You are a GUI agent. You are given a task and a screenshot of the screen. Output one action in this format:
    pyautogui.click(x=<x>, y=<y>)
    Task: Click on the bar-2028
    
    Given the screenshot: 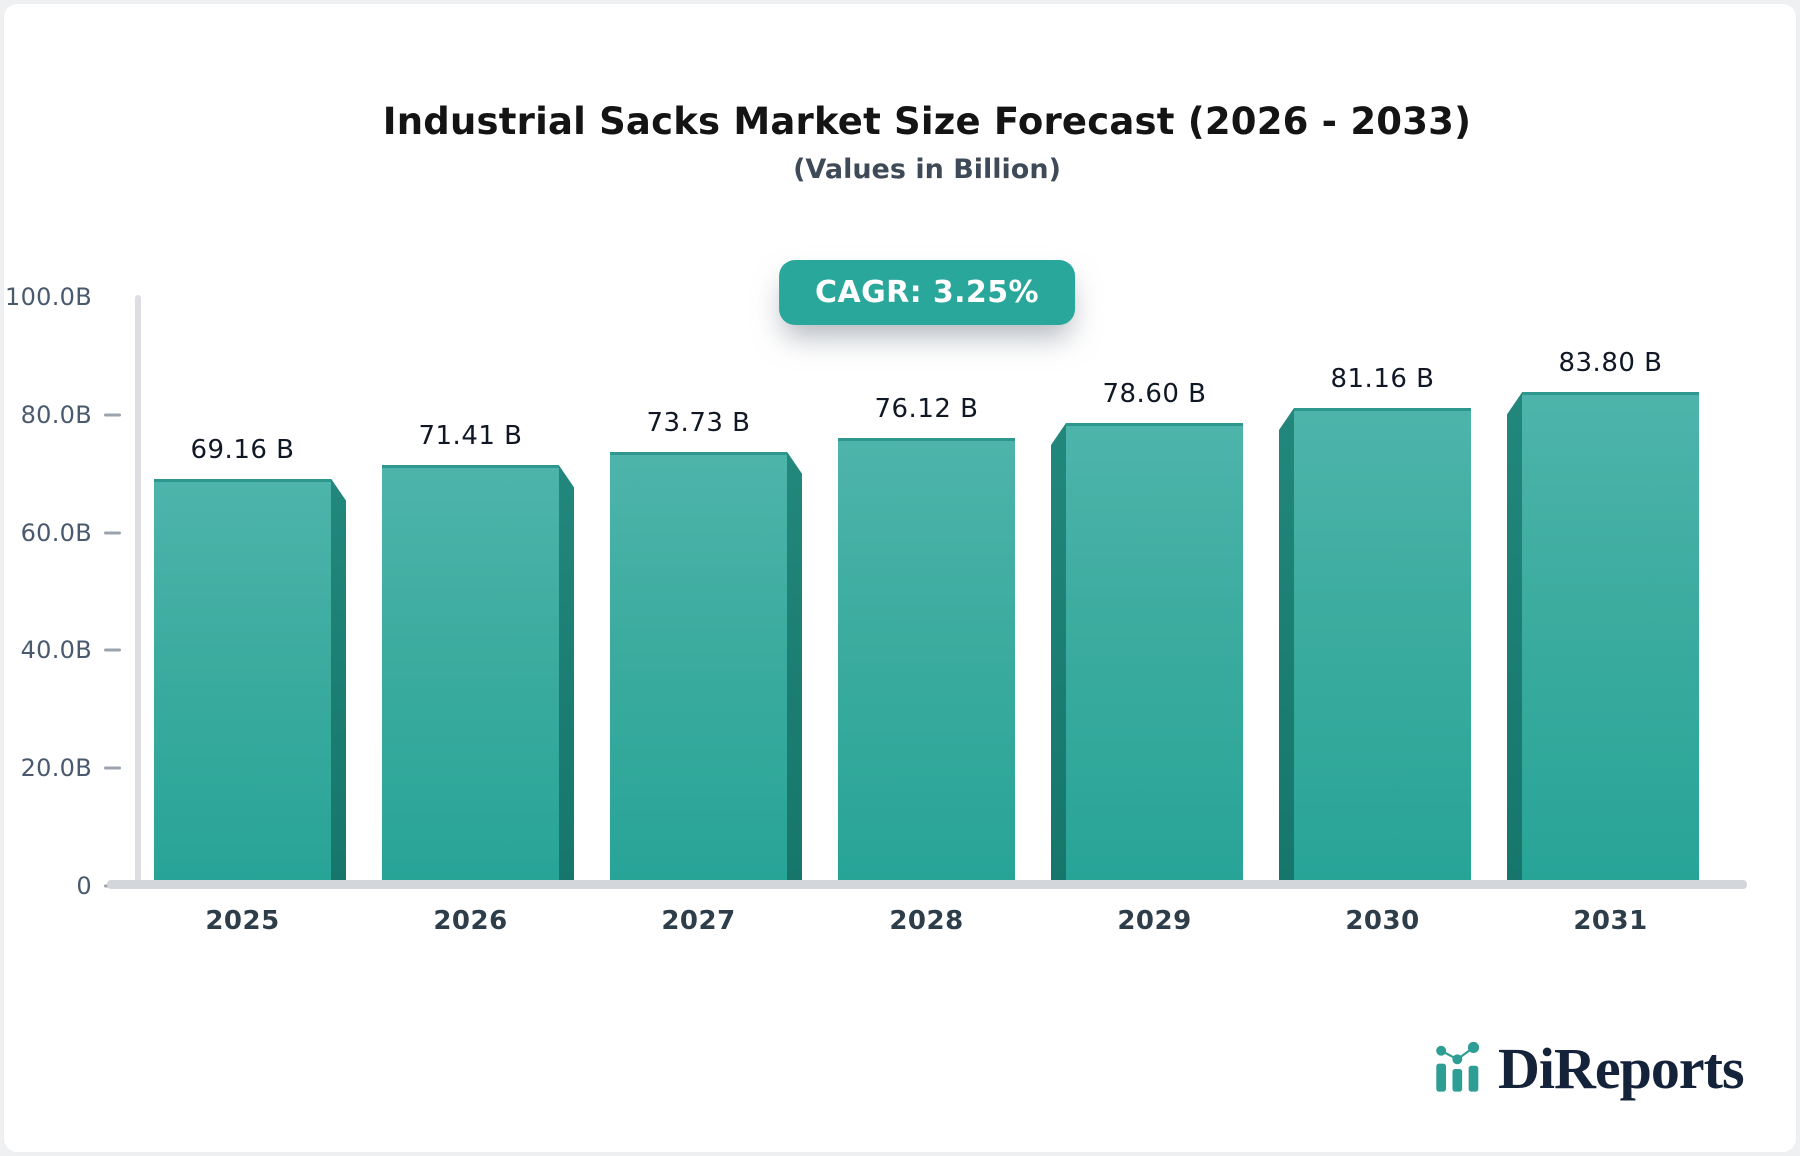 What is the action you would take?
    pyautogui.click(x=926, y=661)
    